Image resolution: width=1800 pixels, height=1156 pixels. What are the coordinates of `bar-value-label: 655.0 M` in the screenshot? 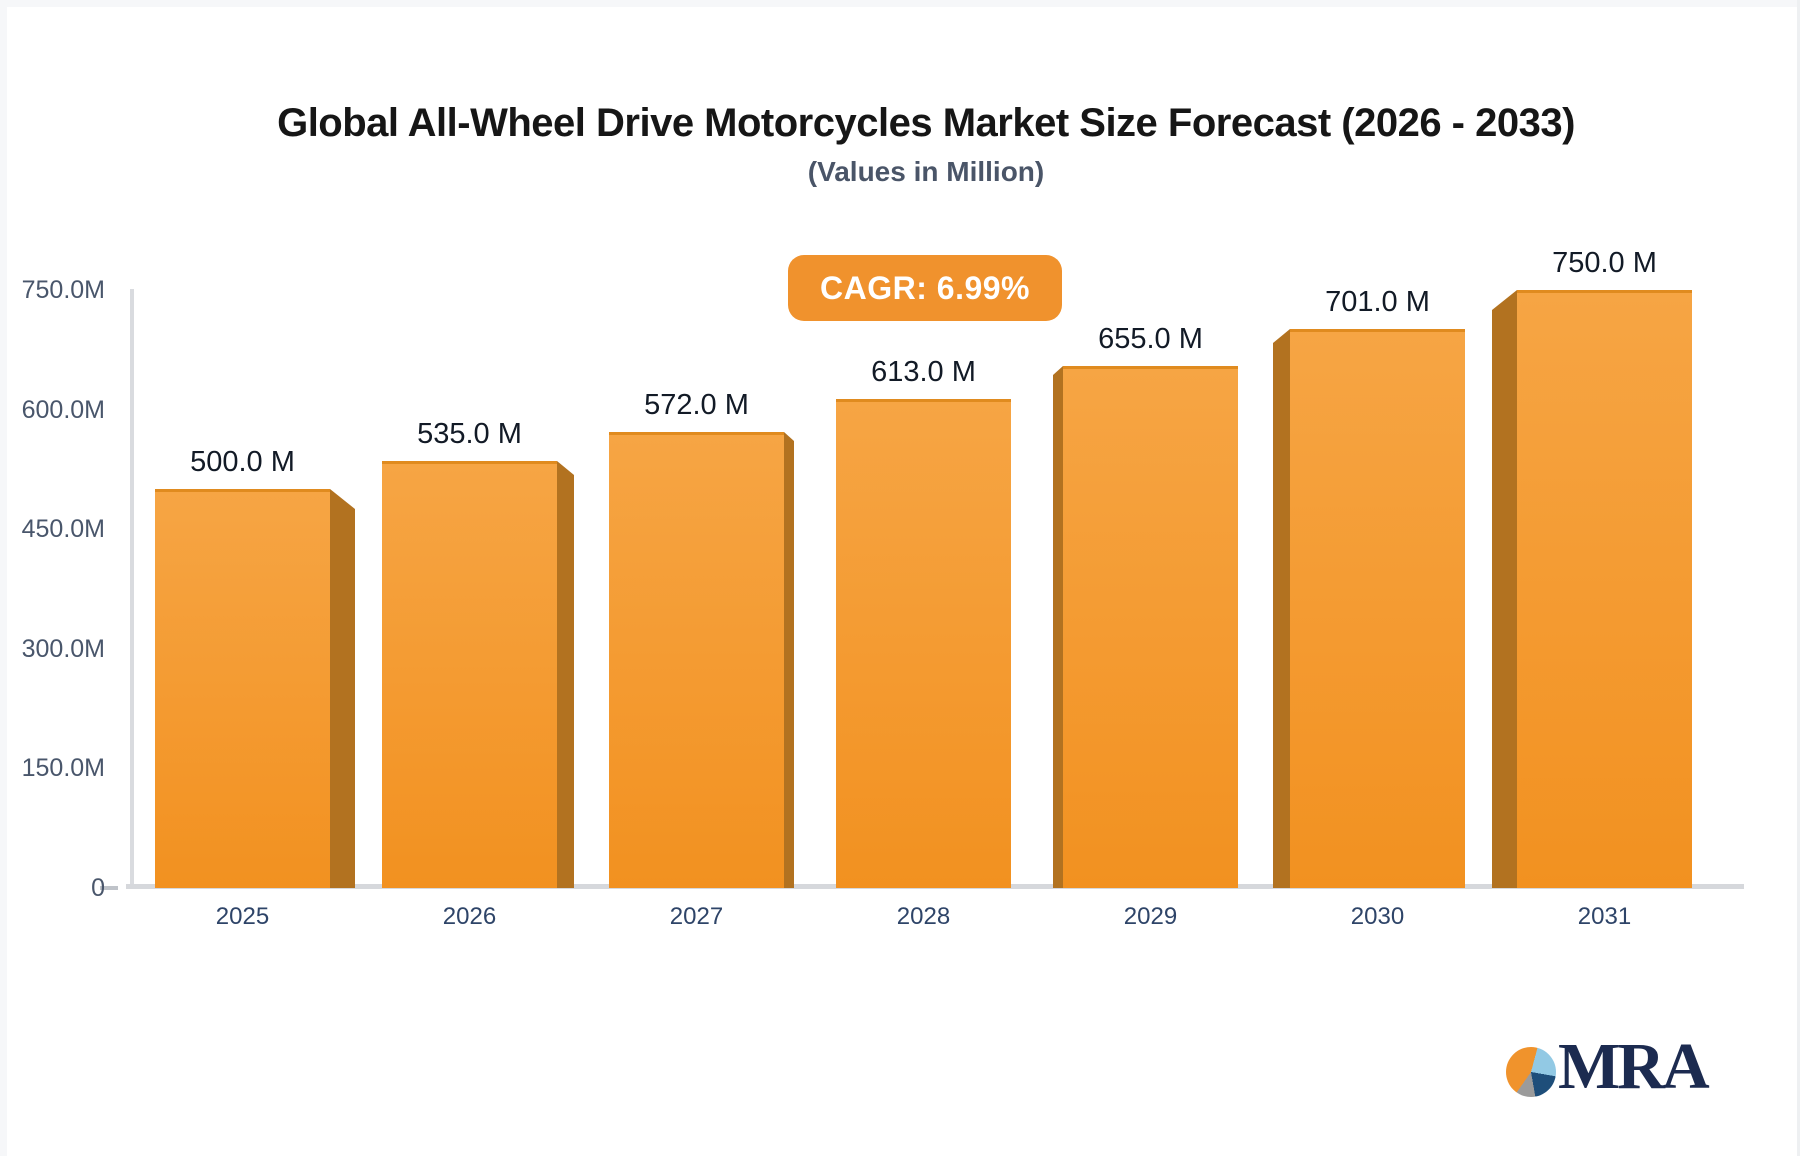 It's located at (1150, 339).